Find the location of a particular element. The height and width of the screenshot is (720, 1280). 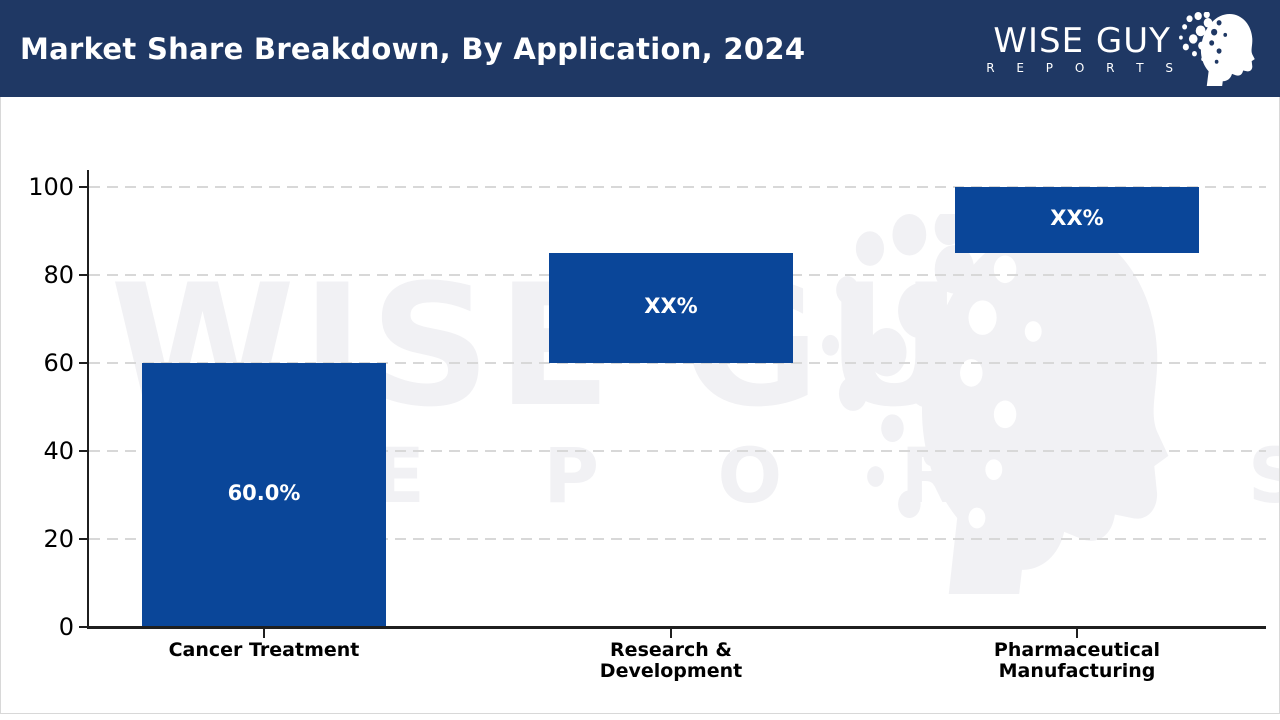

y-tick-label-100: 100 is located at coordinates (51, 186).